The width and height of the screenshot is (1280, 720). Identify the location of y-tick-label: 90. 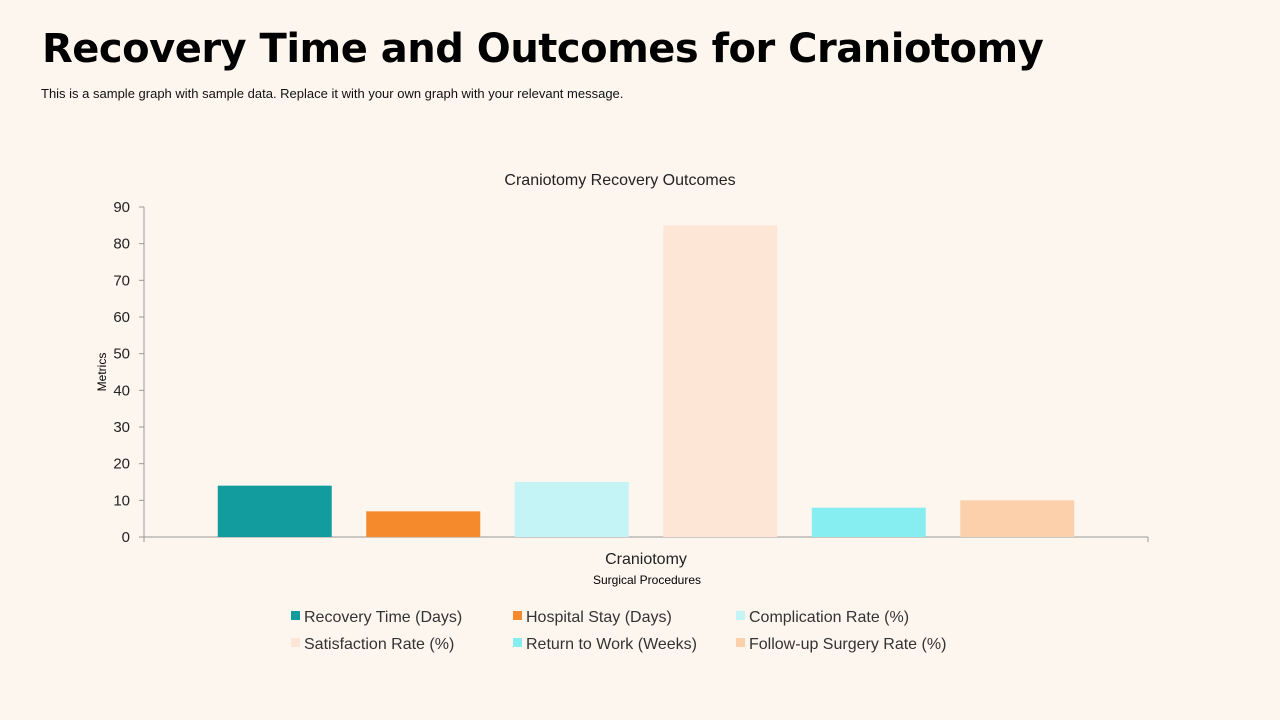
(121, 207).